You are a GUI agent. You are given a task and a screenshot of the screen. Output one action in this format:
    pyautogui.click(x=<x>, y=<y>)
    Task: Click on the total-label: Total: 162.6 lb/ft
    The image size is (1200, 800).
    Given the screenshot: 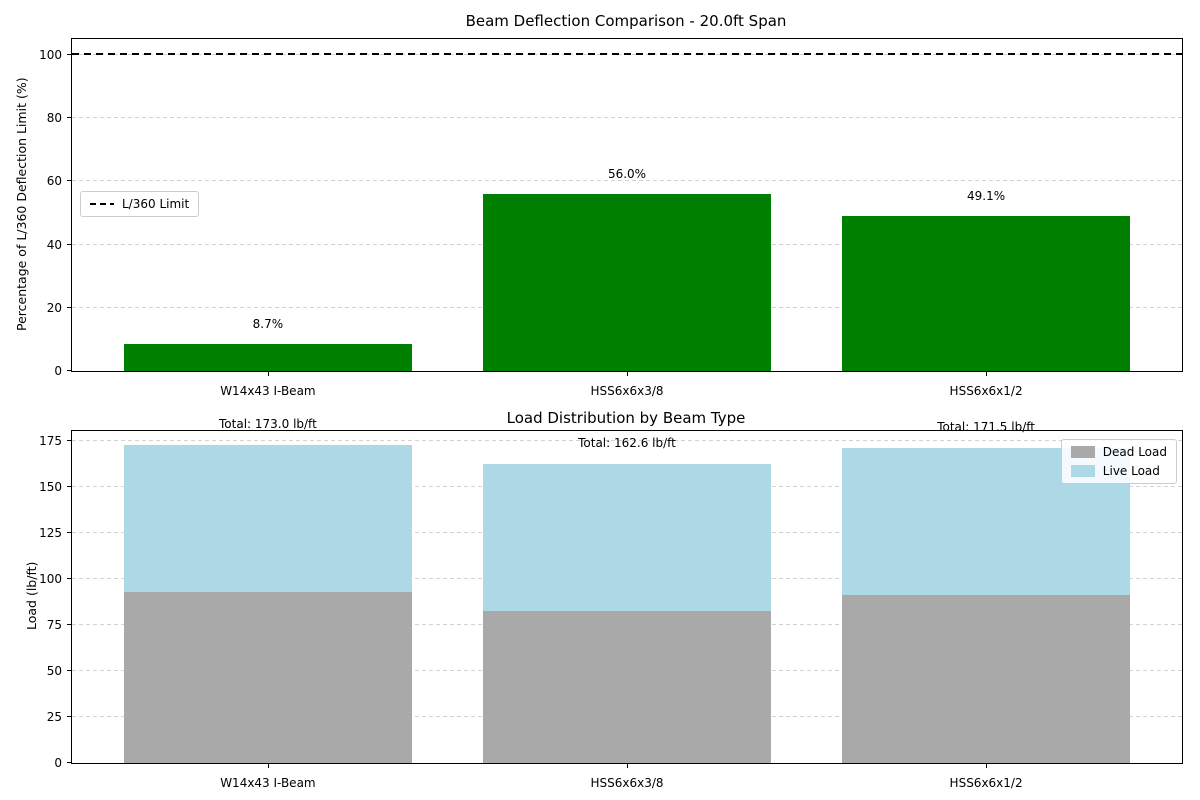 What is the action you would take?
    pyautogui.click(x=627, y=442)
    